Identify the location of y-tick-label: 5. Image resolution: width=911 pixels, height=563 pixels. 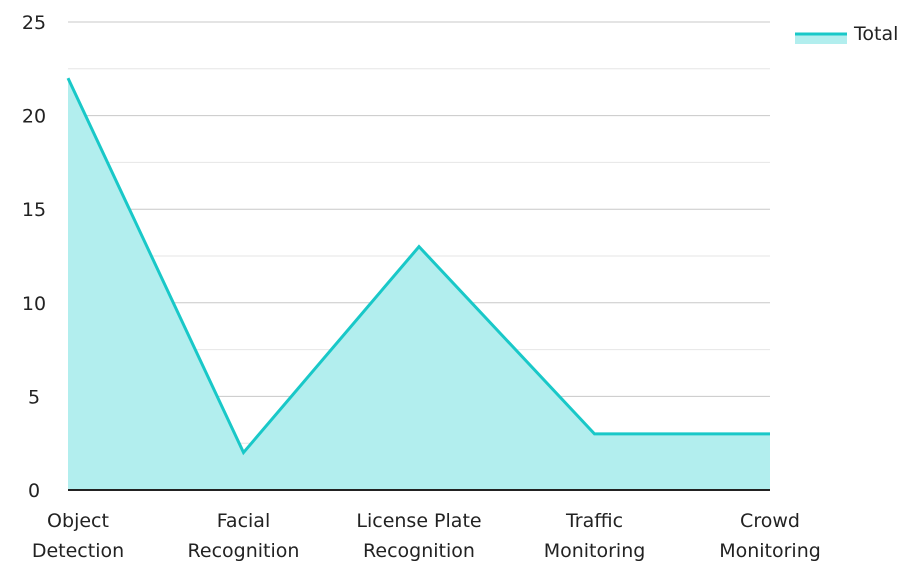
(34, 397).